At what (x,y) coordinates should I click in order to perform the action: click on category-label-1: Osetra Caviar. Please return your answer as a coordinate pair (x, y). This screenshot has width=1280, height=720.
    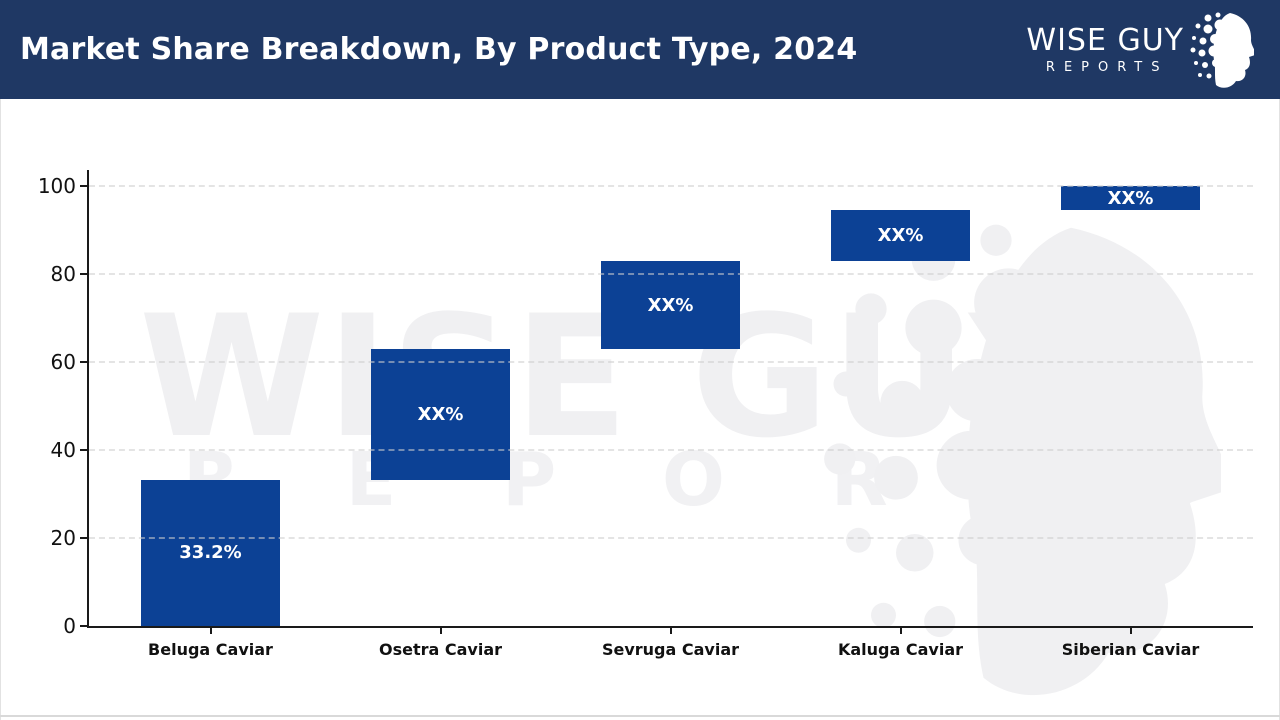
    Looking at the image, I should click on (440, 649).